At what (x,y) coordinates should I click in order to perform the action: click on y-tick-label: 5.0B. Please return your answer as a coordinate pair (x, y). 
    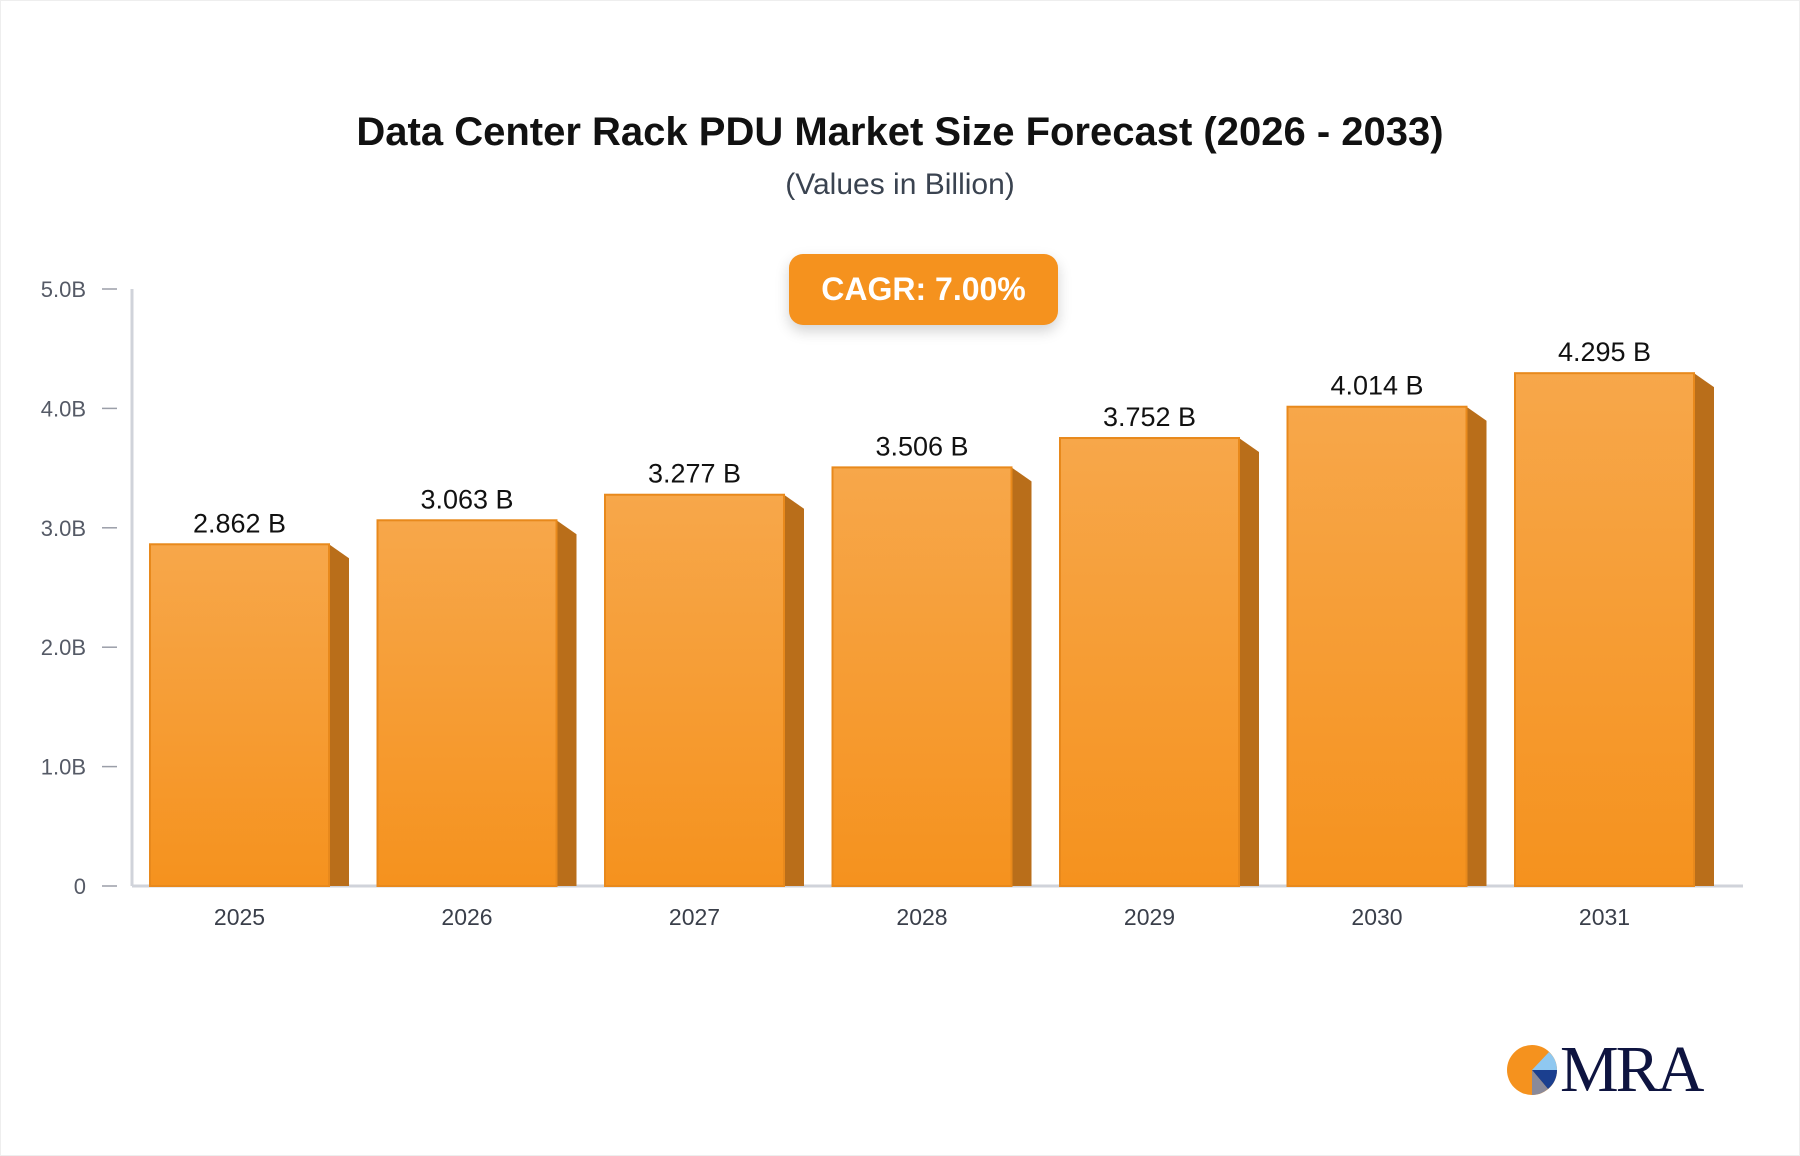
    Looking at the image, I should click on (63, 289).